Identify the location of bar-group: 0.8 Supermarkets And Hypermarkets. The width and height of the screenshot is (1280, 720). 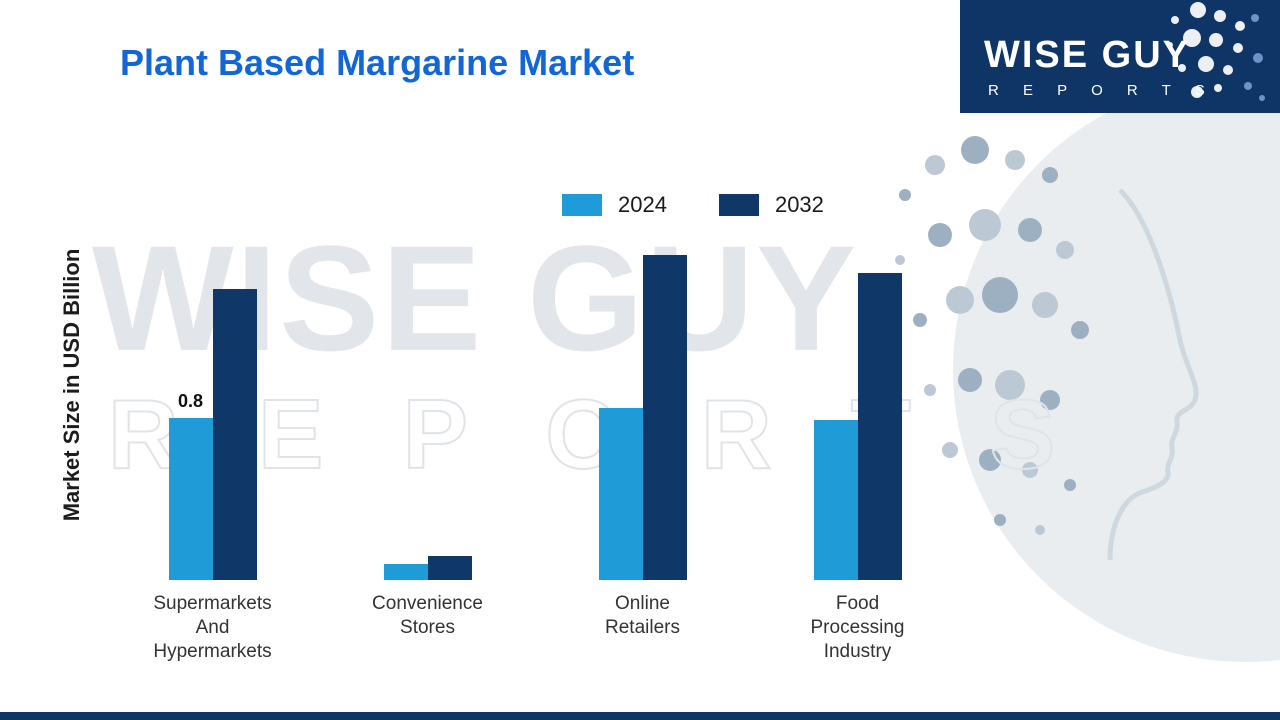
(212, 451).